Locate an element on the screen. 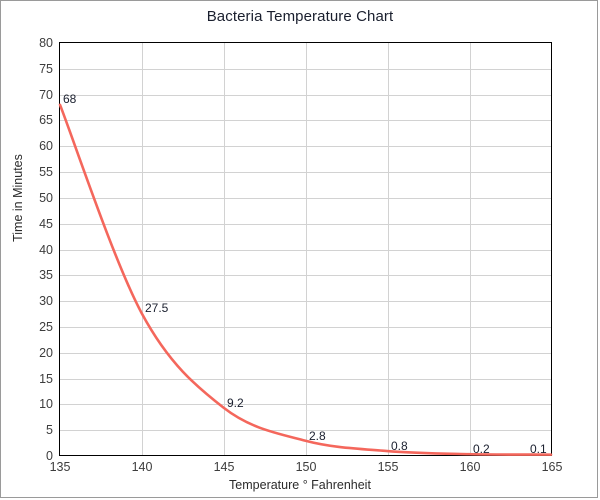 The width and height of the screenshot is (600, 500). y-tick-label: 65 is located at coordinates (46, 120).